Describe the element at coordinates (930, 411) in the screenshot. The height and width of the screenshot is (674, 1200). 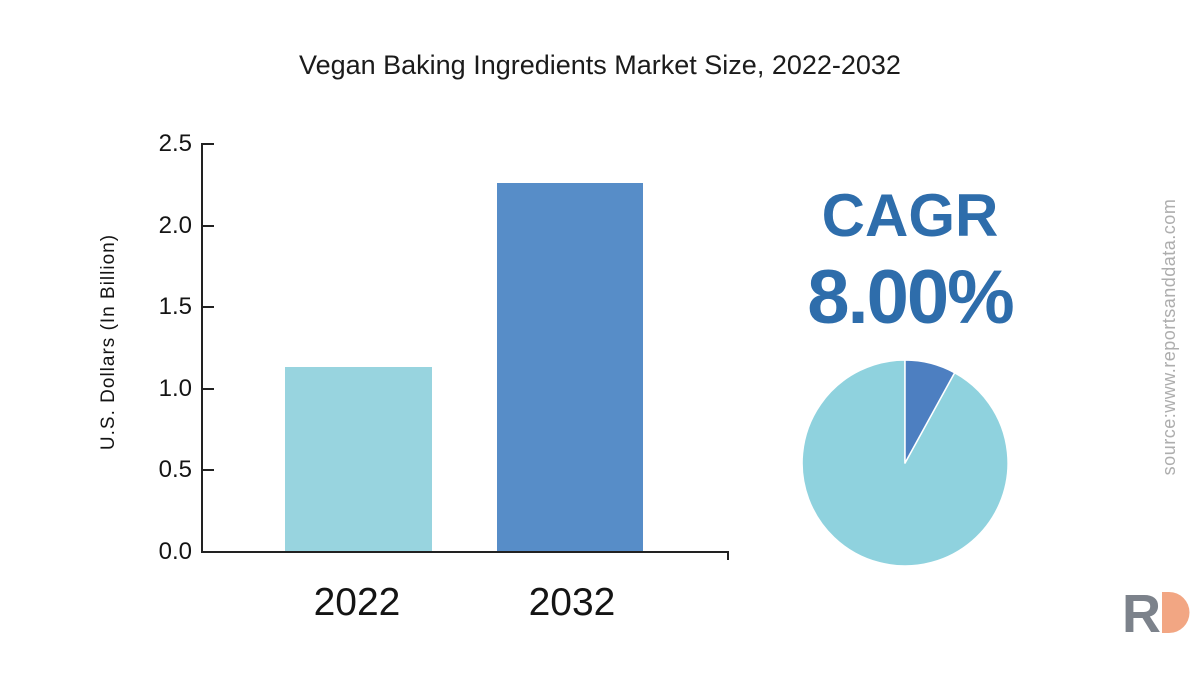
I see `pie-cagr-slice` at that location.